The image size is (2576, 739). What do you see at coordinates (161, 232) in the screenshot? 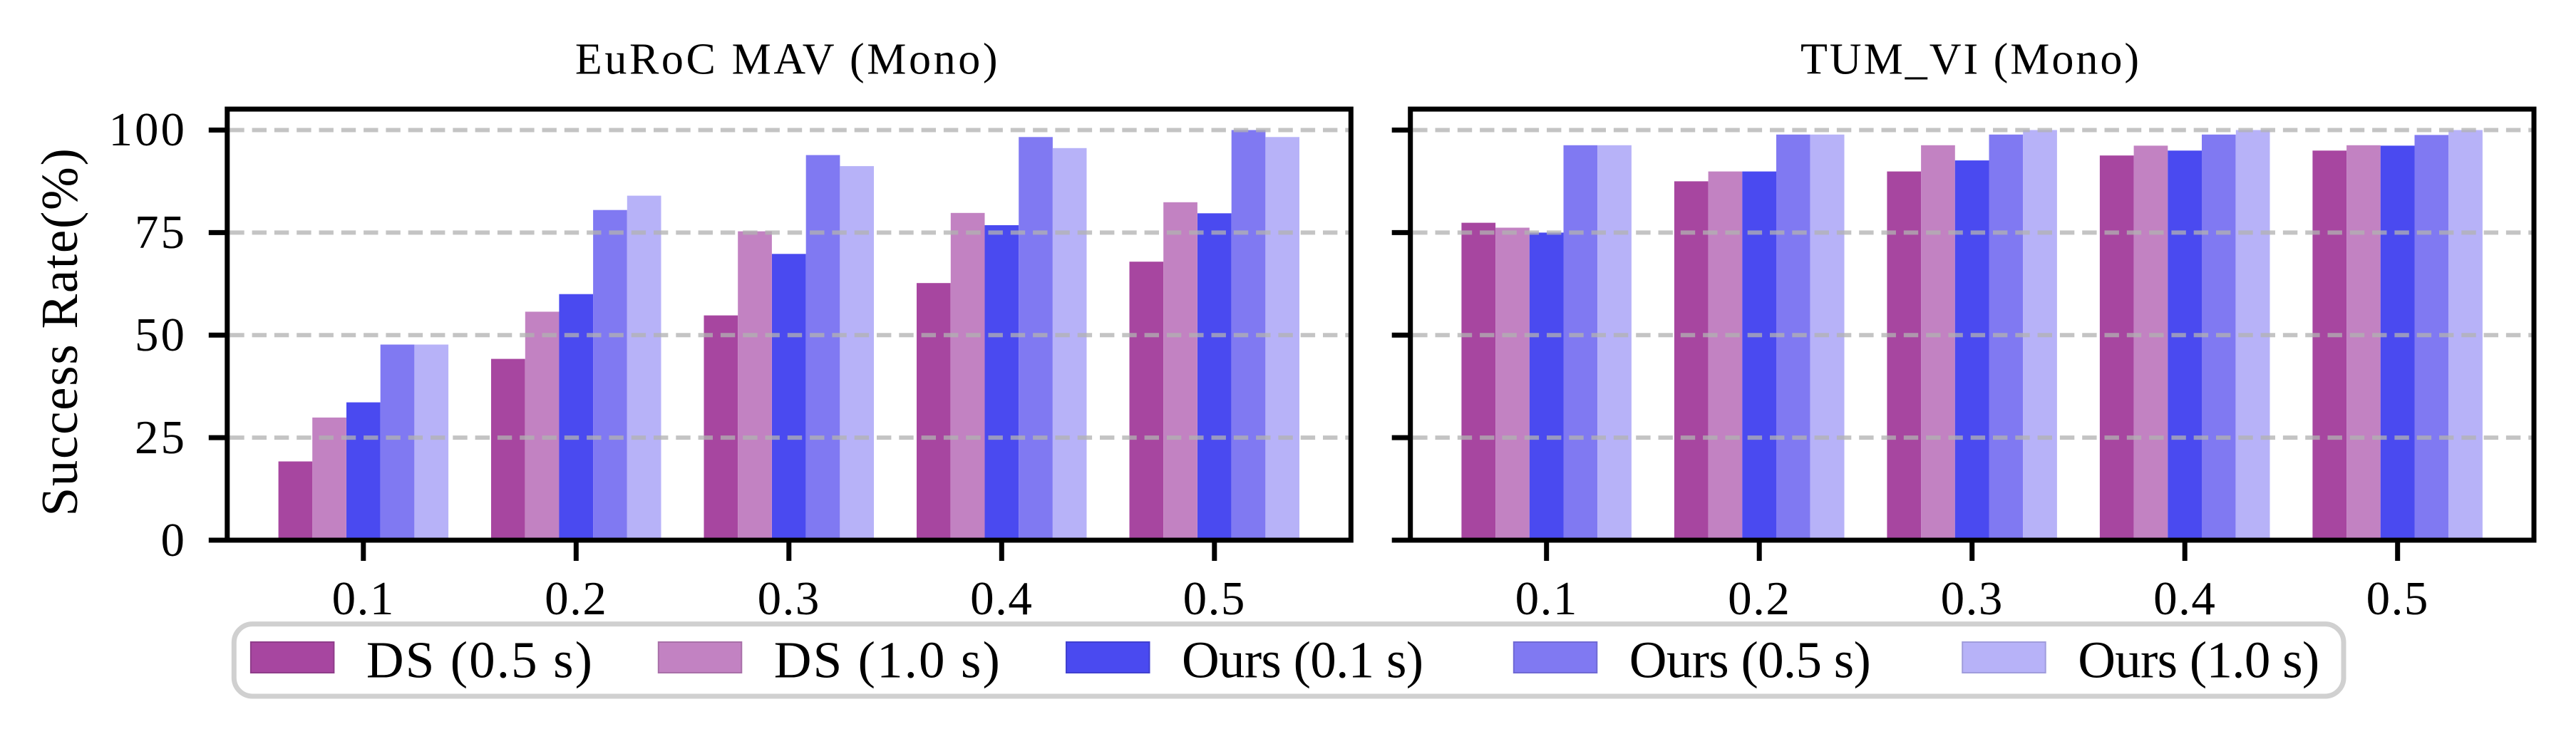
I see `svg-text: 75` at bounding box center [161, 232].